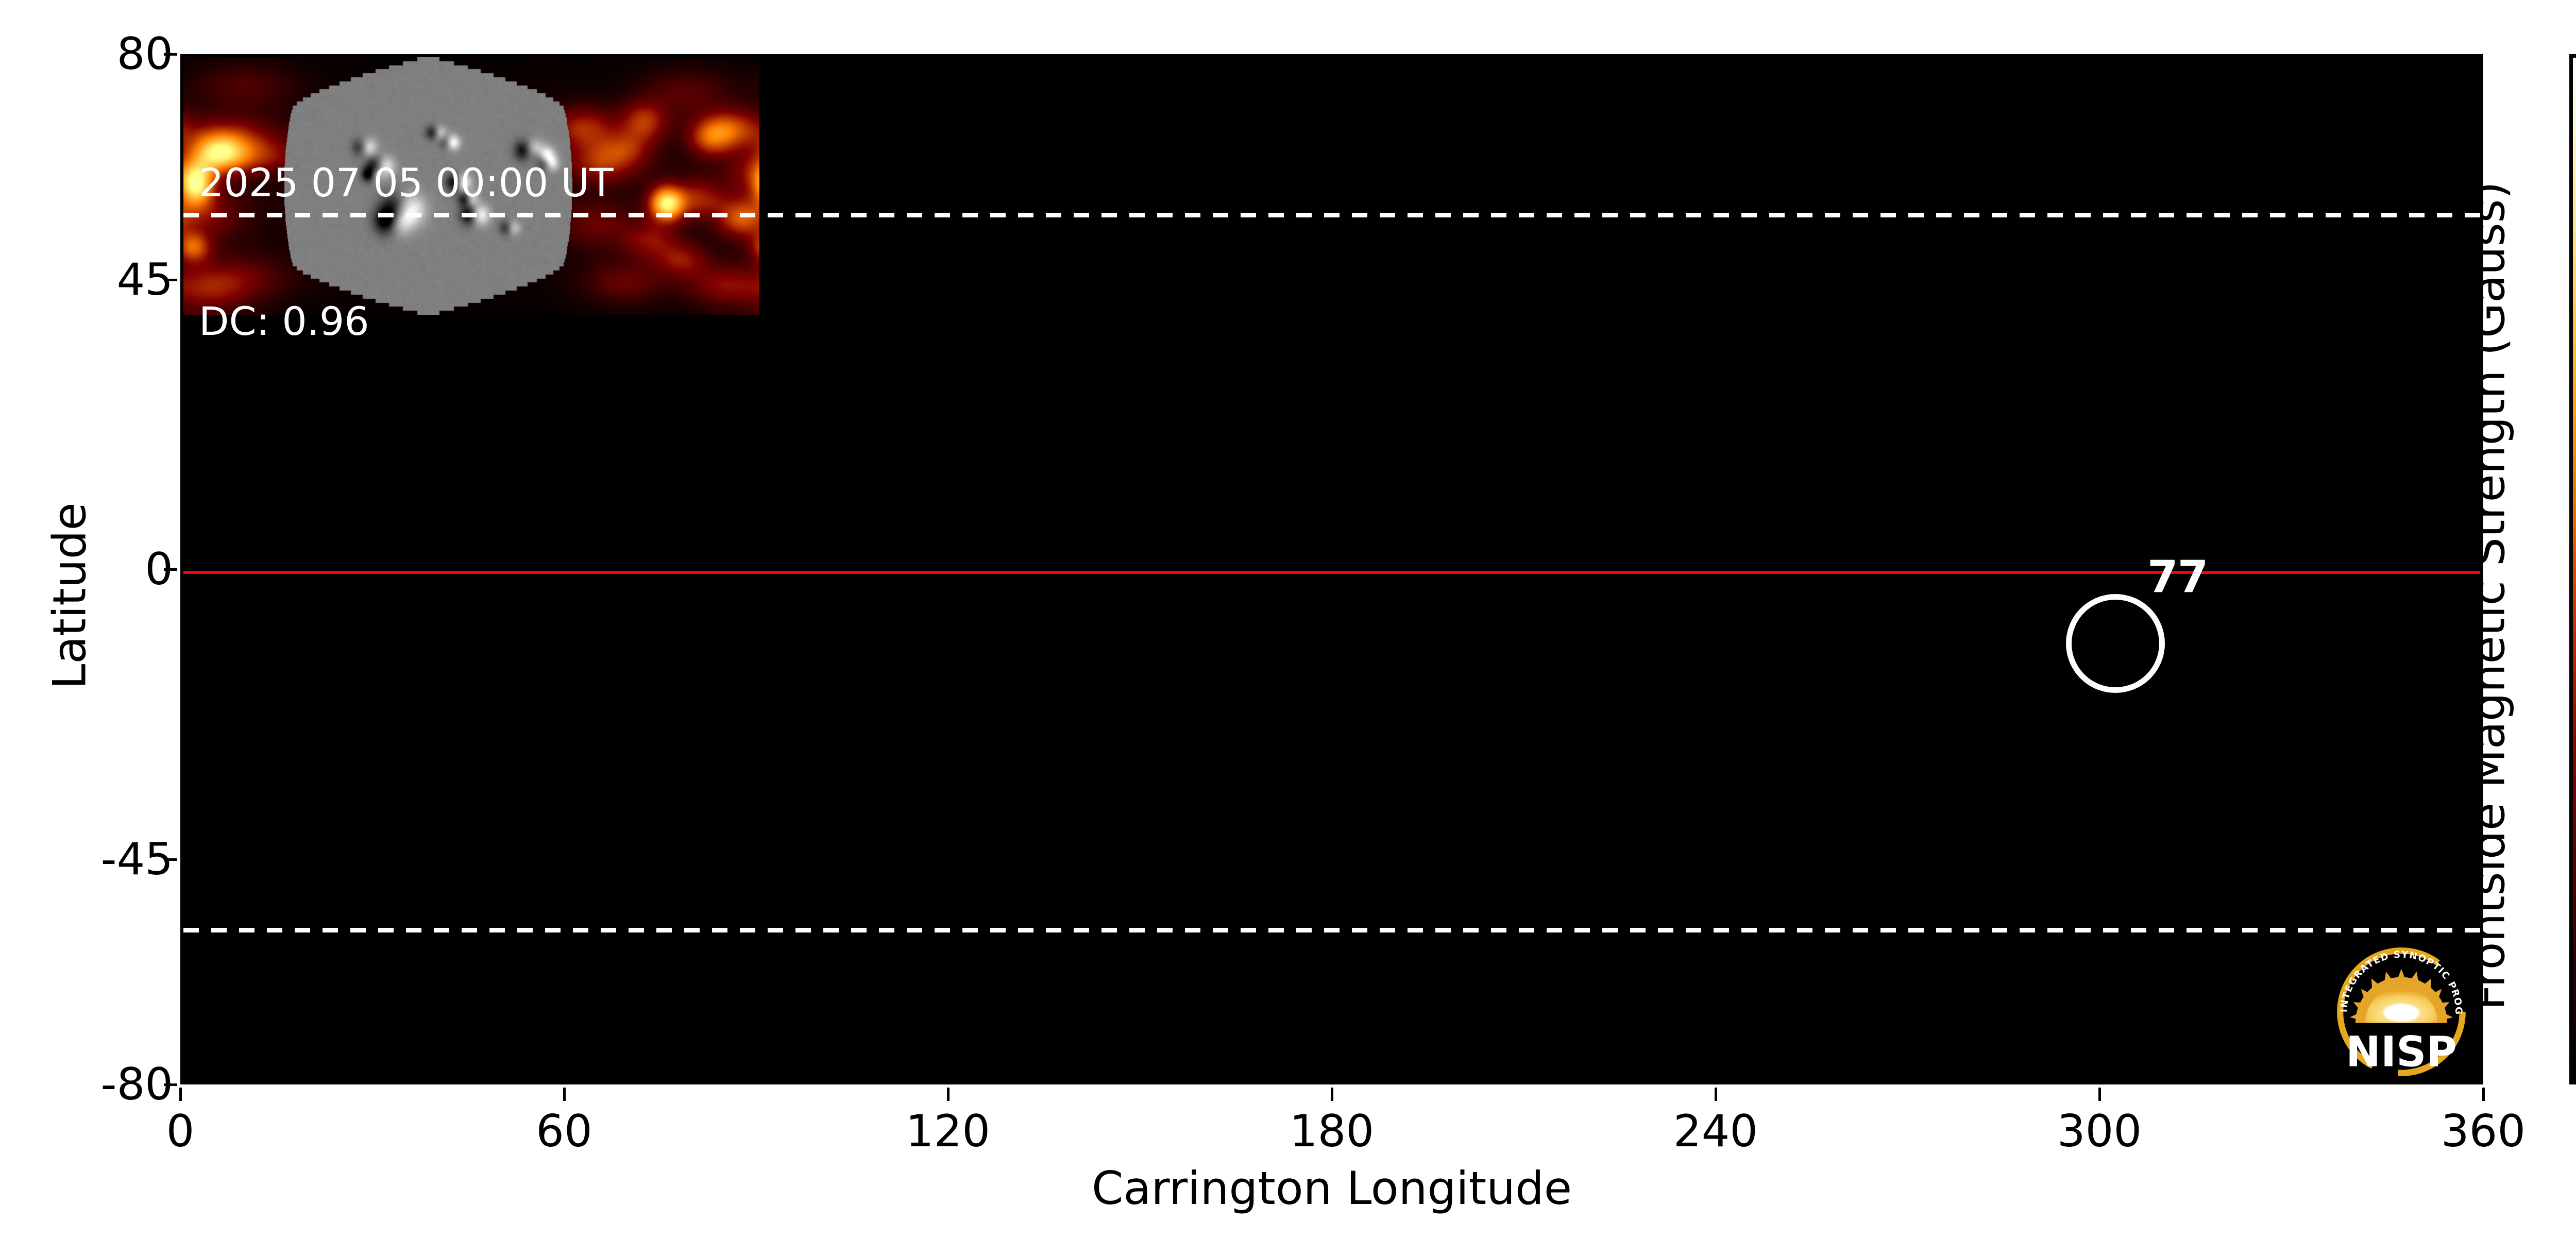 This screenshot has height=1238, width=2576. Describe the element at coordinates (159, 569) in the screenshot. I see `y-tick-label: 0` at that location.